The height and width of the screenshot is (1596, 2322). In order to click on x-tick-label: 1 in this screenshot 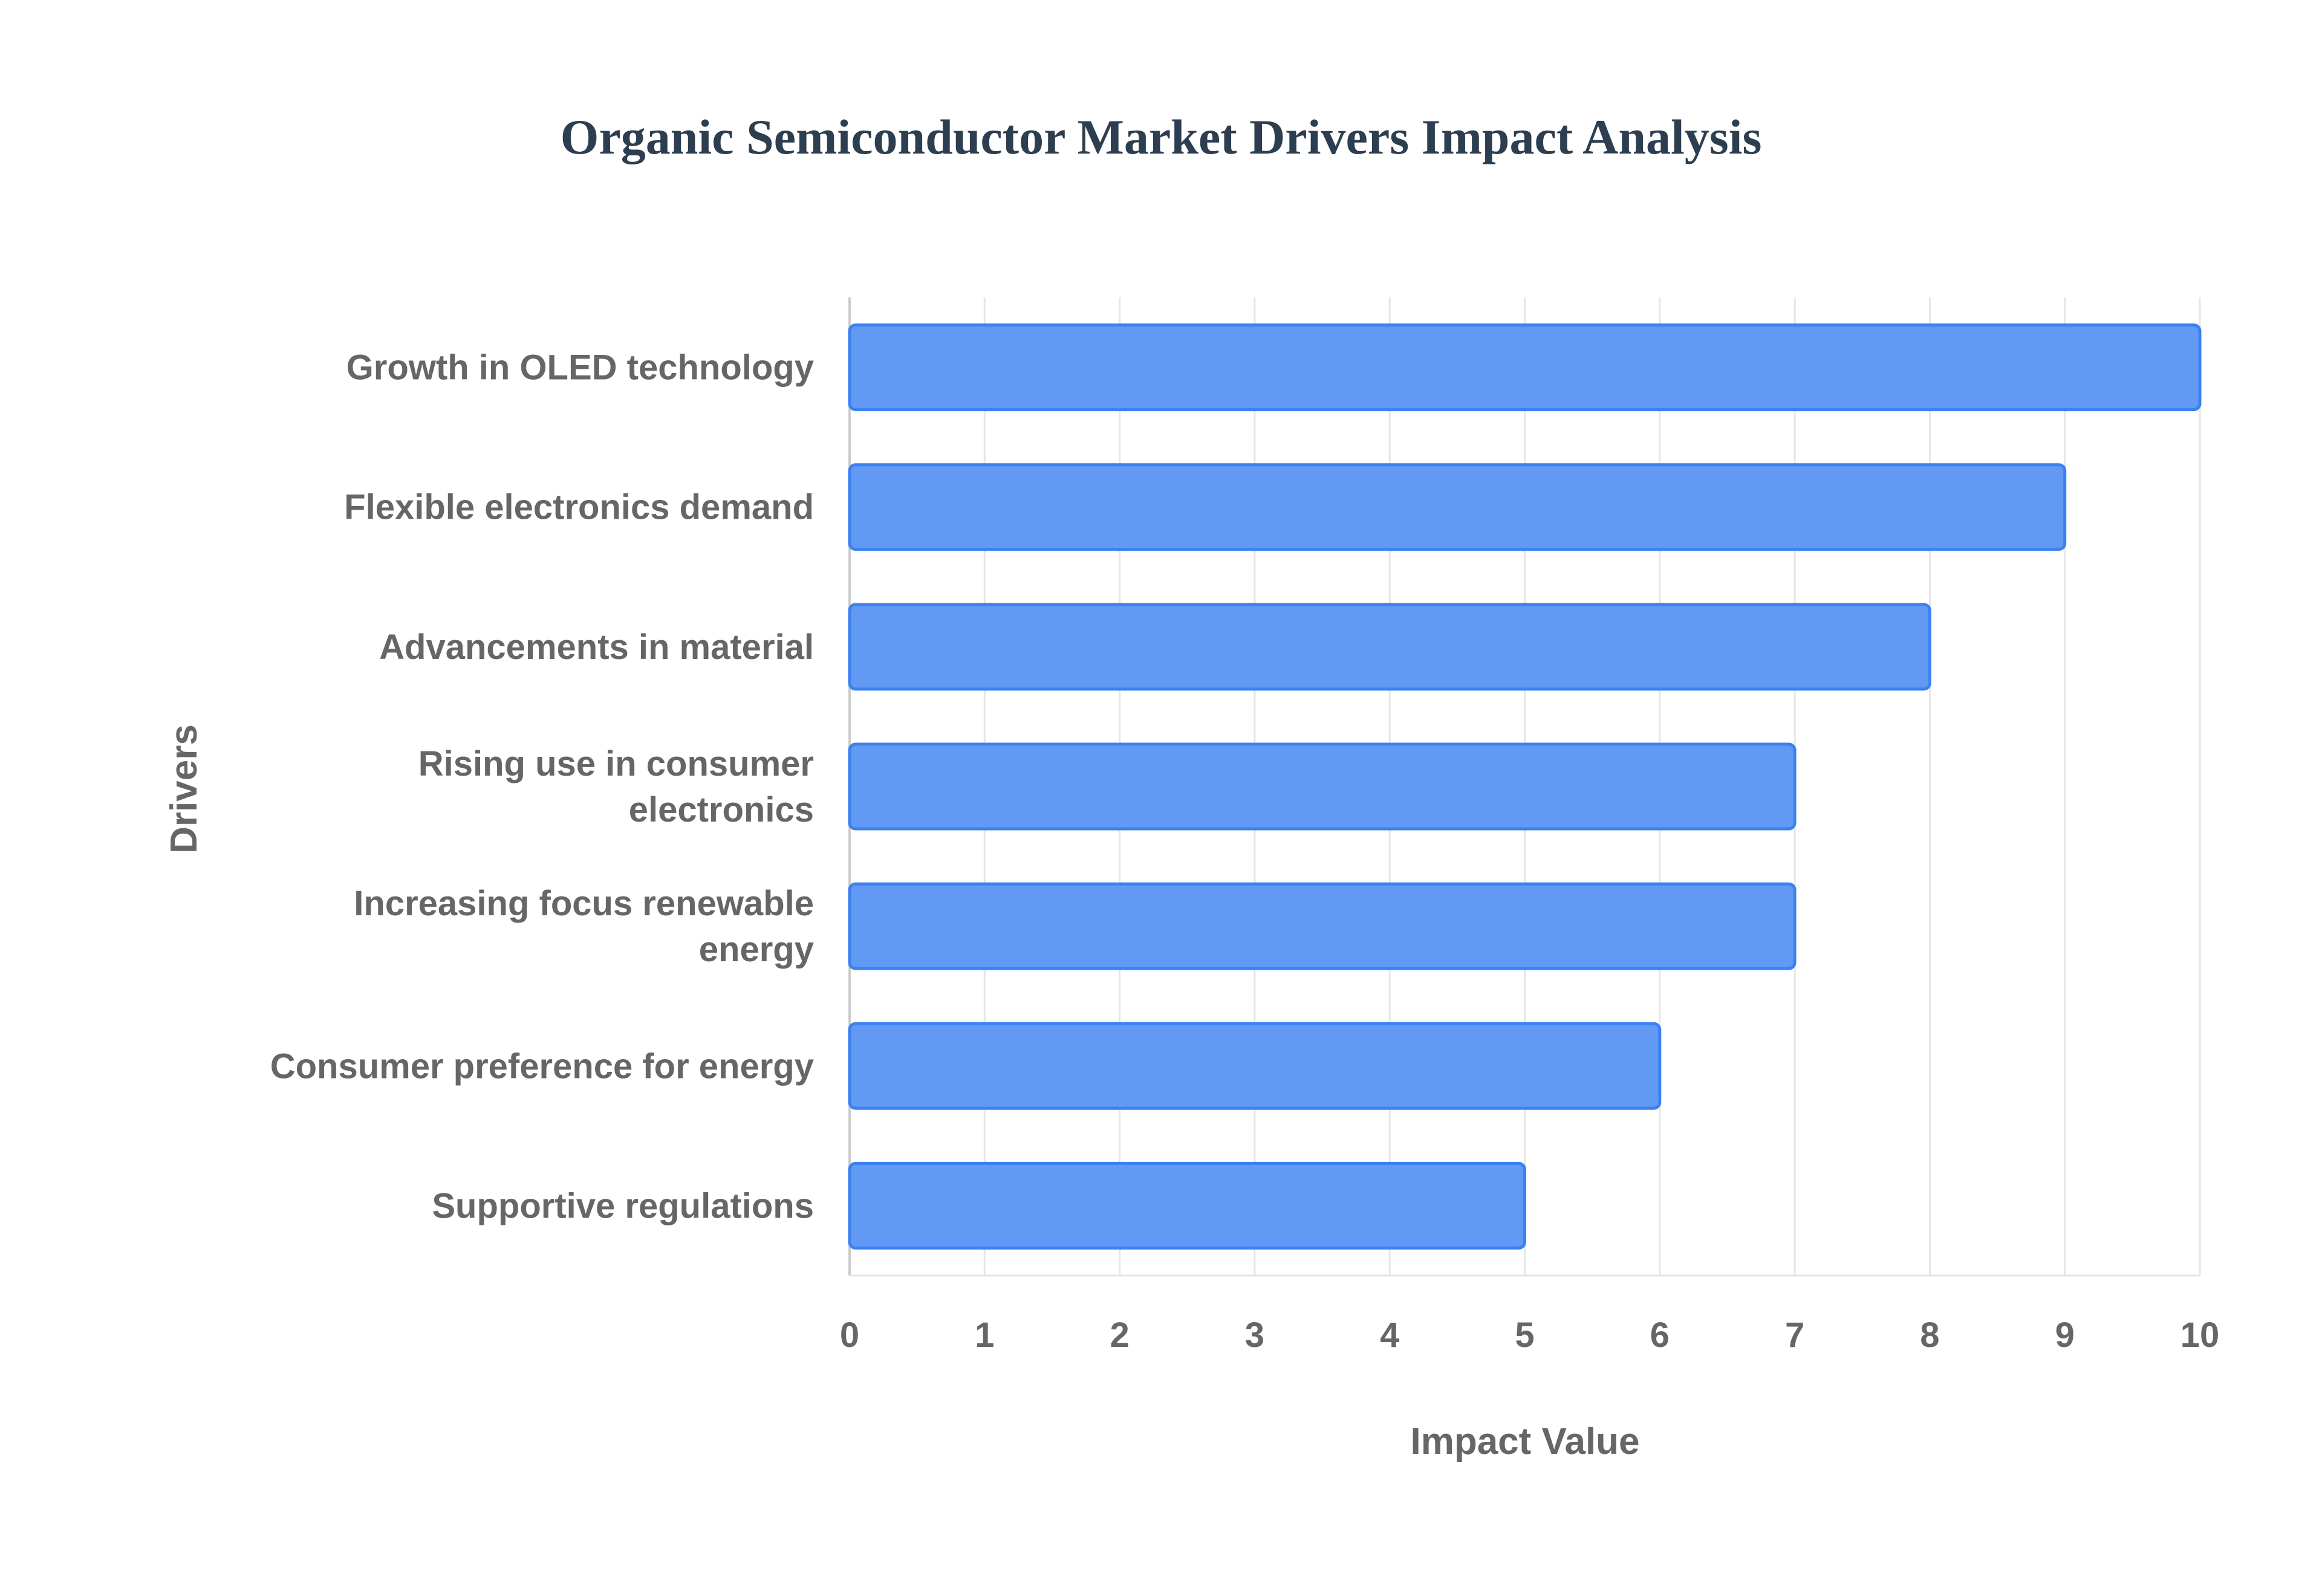, I will do `click(984, 1335)`.